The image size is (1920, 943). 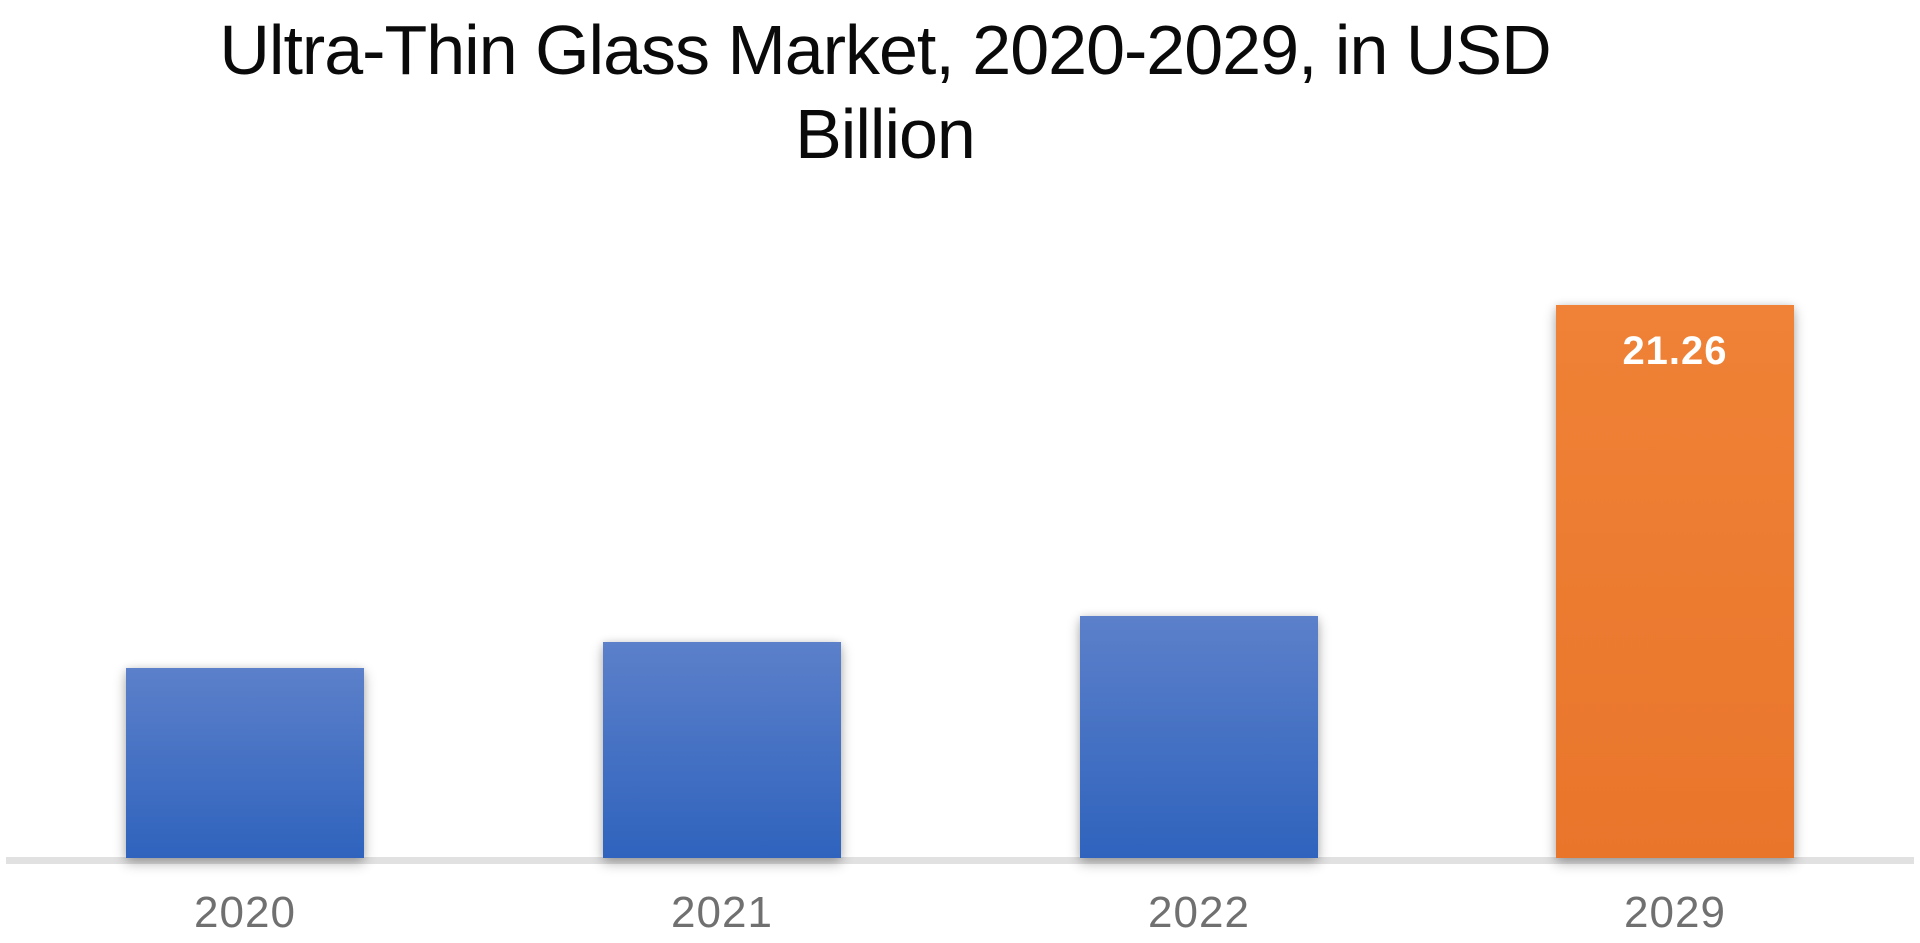 What do you see at coordinates (960, 860) in the screenshot?
I see `x-axis-line` at bounding box center [960, 860].